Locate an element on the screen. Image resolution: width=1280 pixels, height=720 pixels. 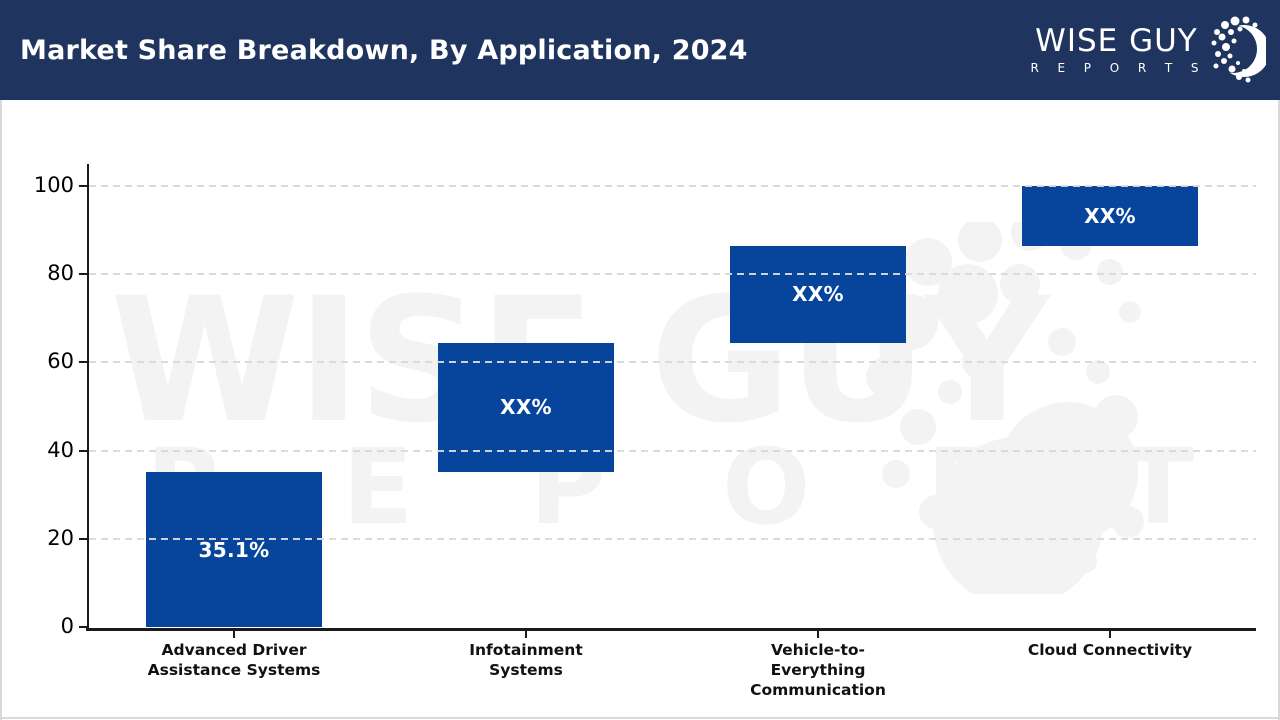
y-axis-line is located at coordinates (88, 397).